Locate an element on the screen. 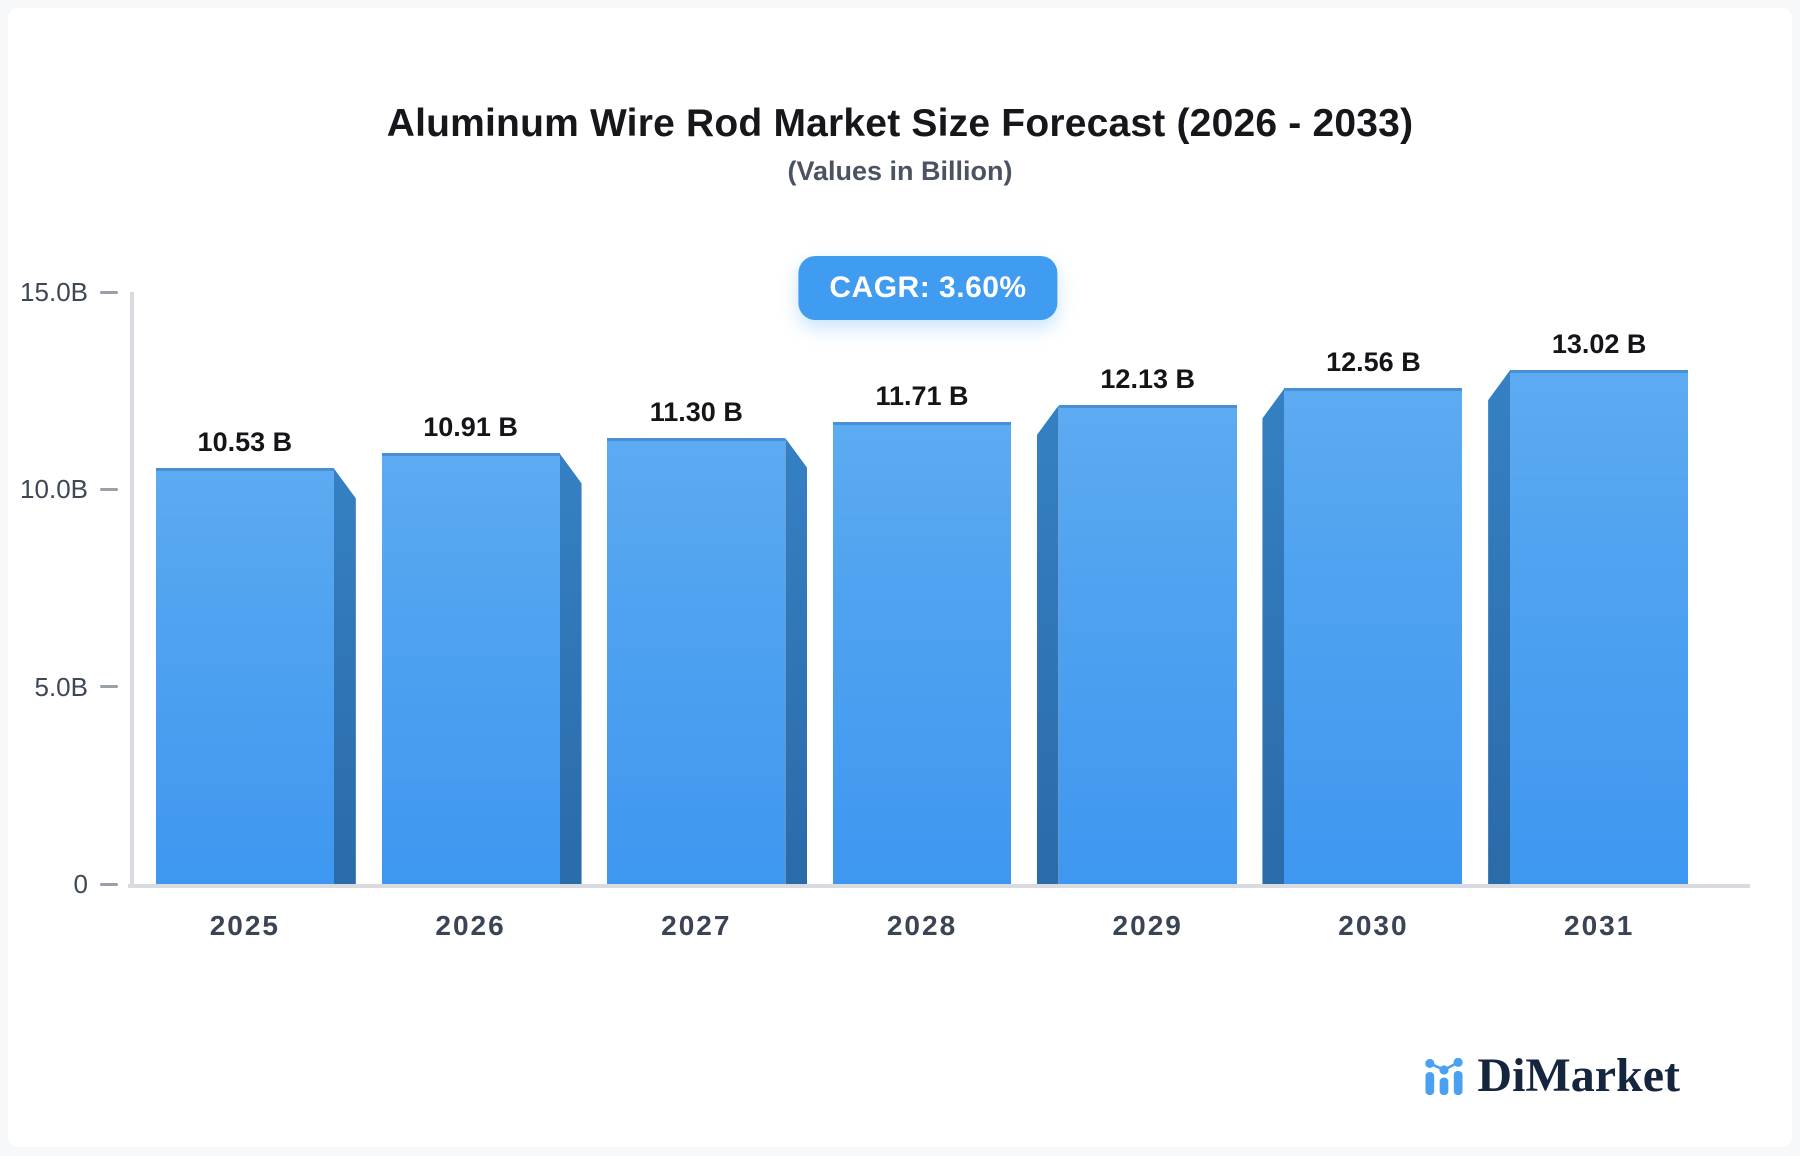 The width and height of the screenshot is (1800, 1156). y-axis: 15.0B 10.0B 5.0B 0 is located at coordinates (70, 588).